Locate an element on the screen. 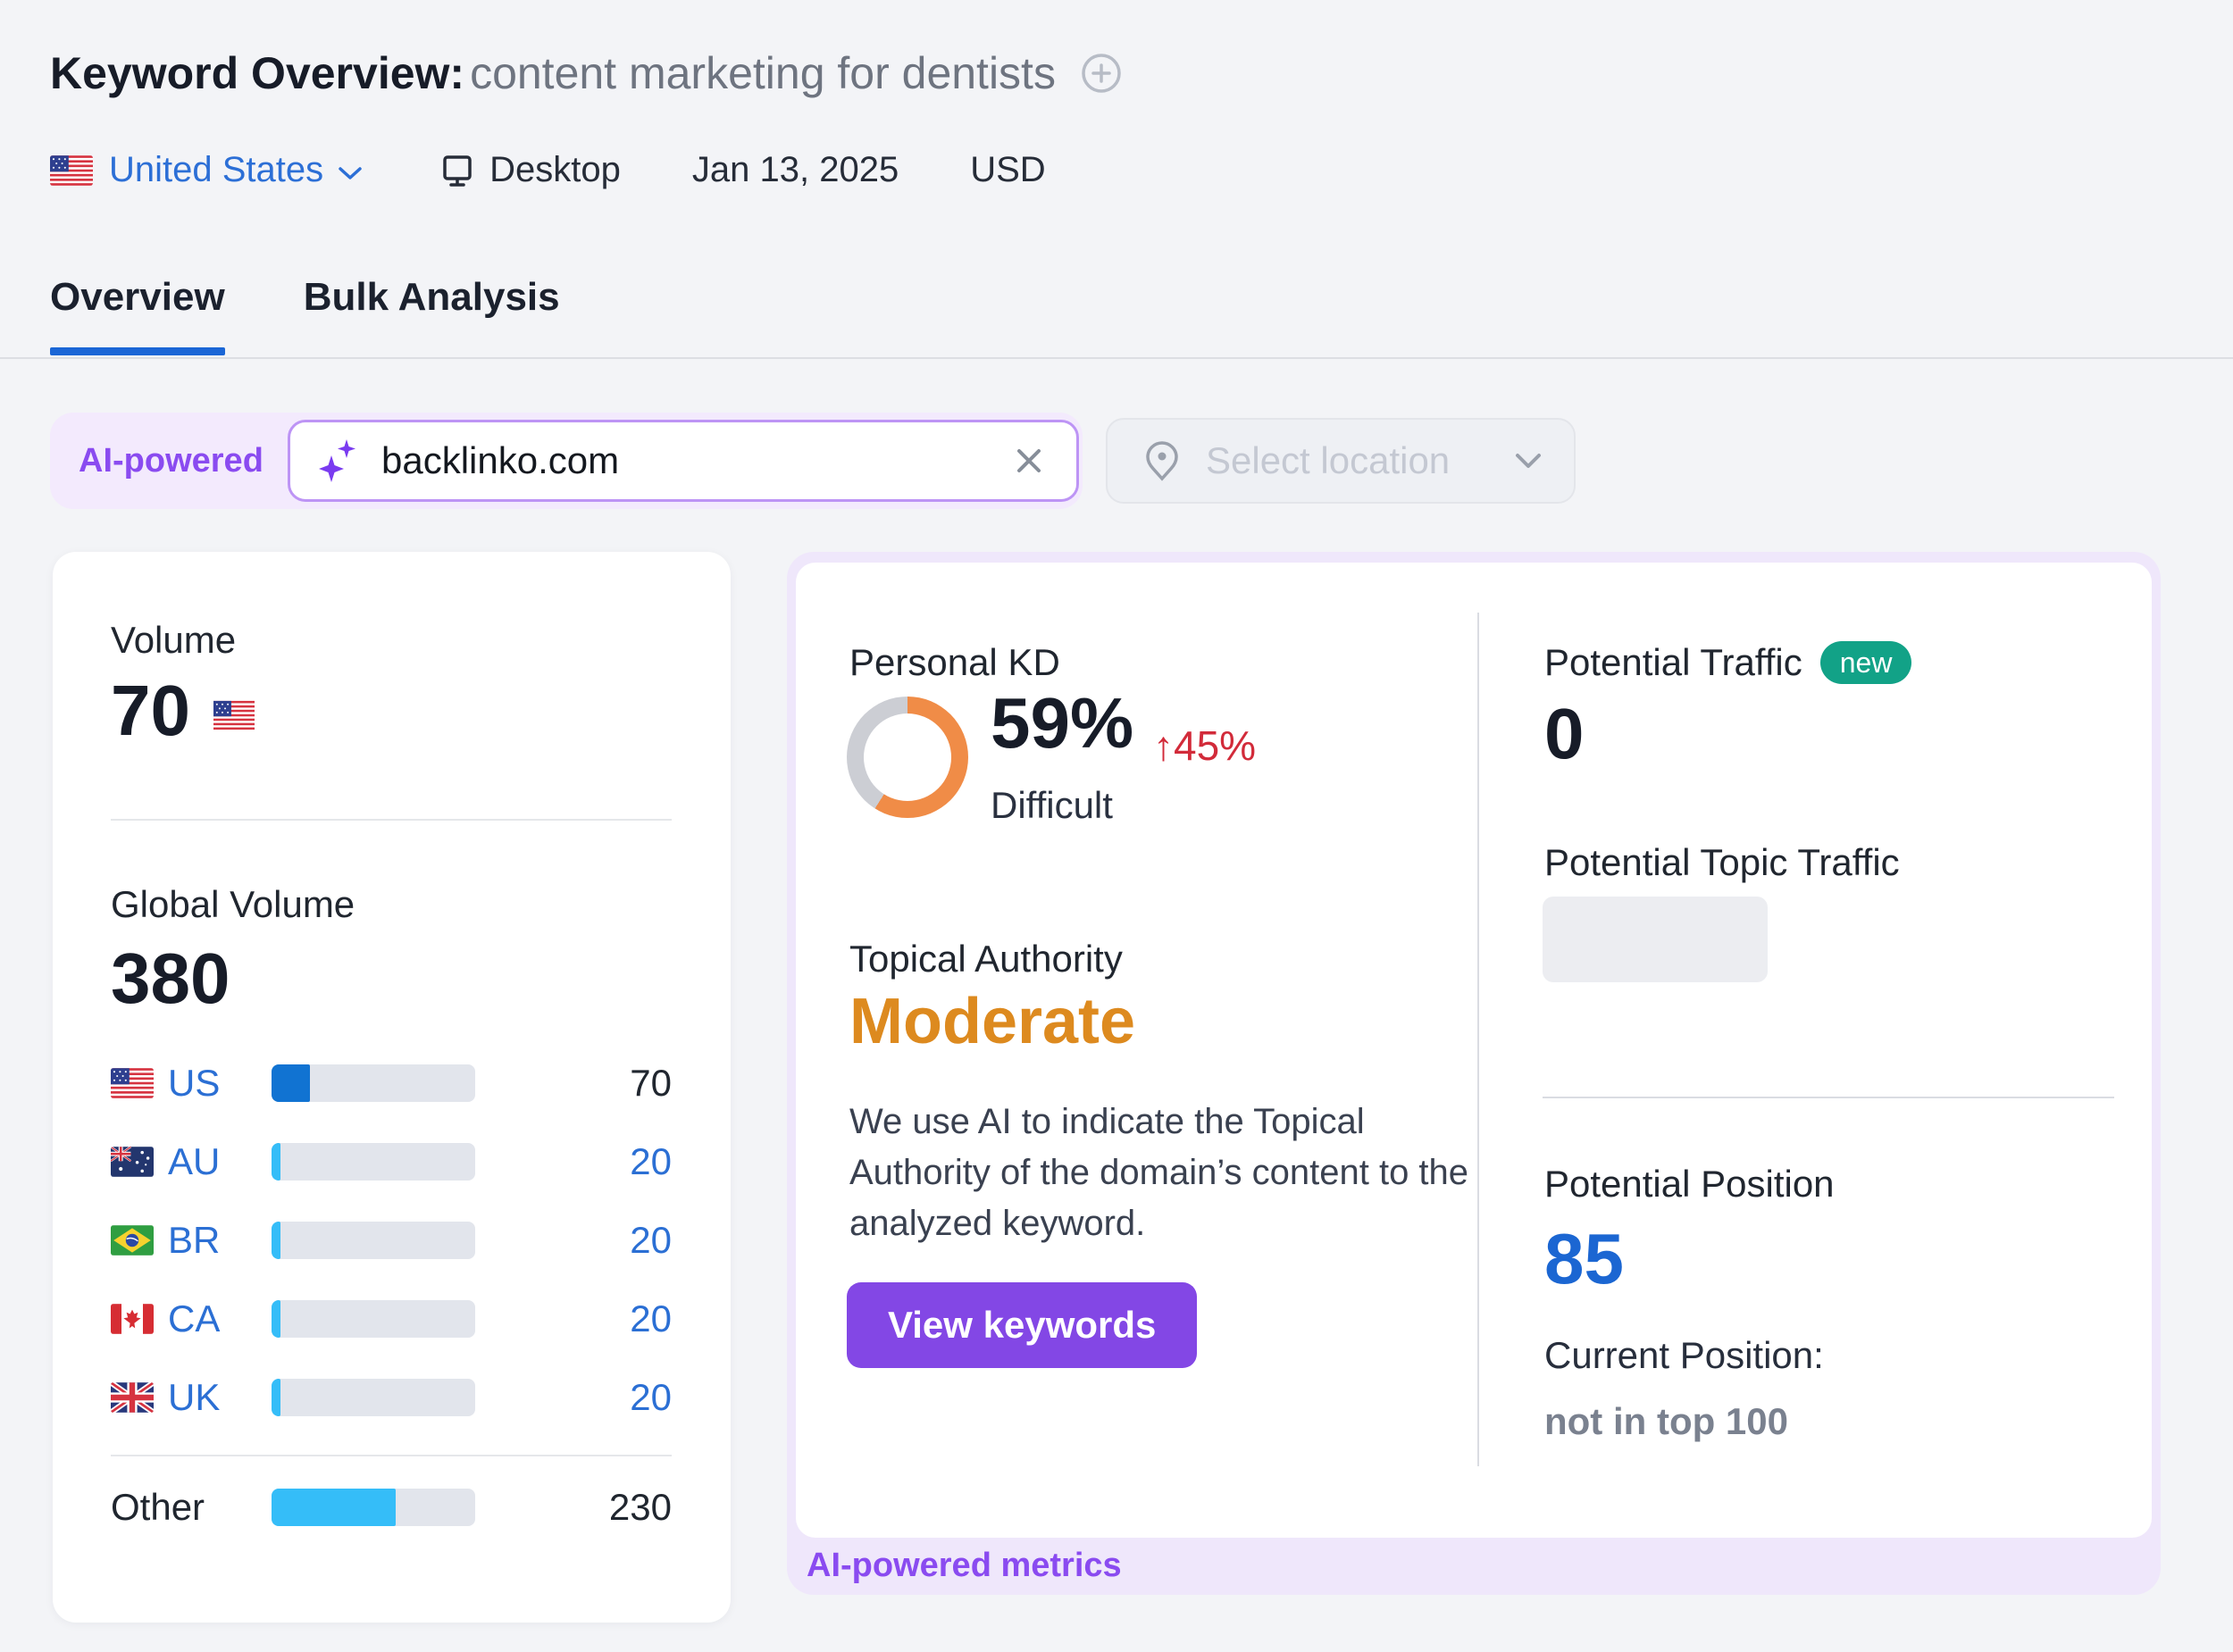 The width and height of the screenshot is (2233, 1652). global-volume-label: Global Volume is located at coordinates (233, 904).